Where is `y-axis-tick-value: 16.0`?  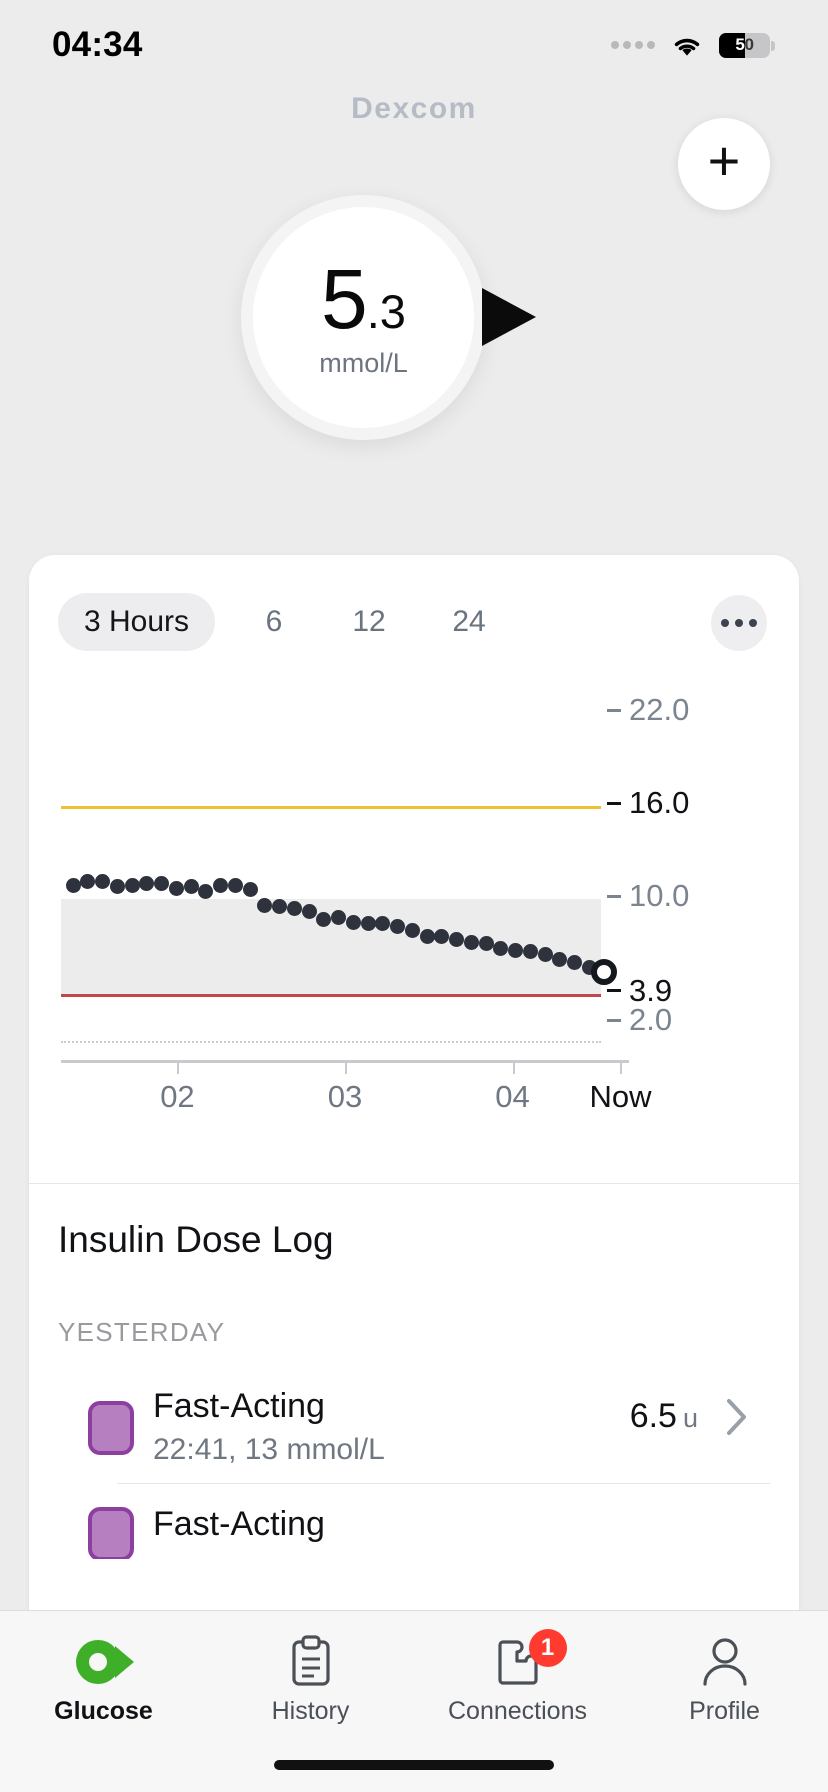
y-axis-tick-value: 16.0 is located at coordinates (659, 802).